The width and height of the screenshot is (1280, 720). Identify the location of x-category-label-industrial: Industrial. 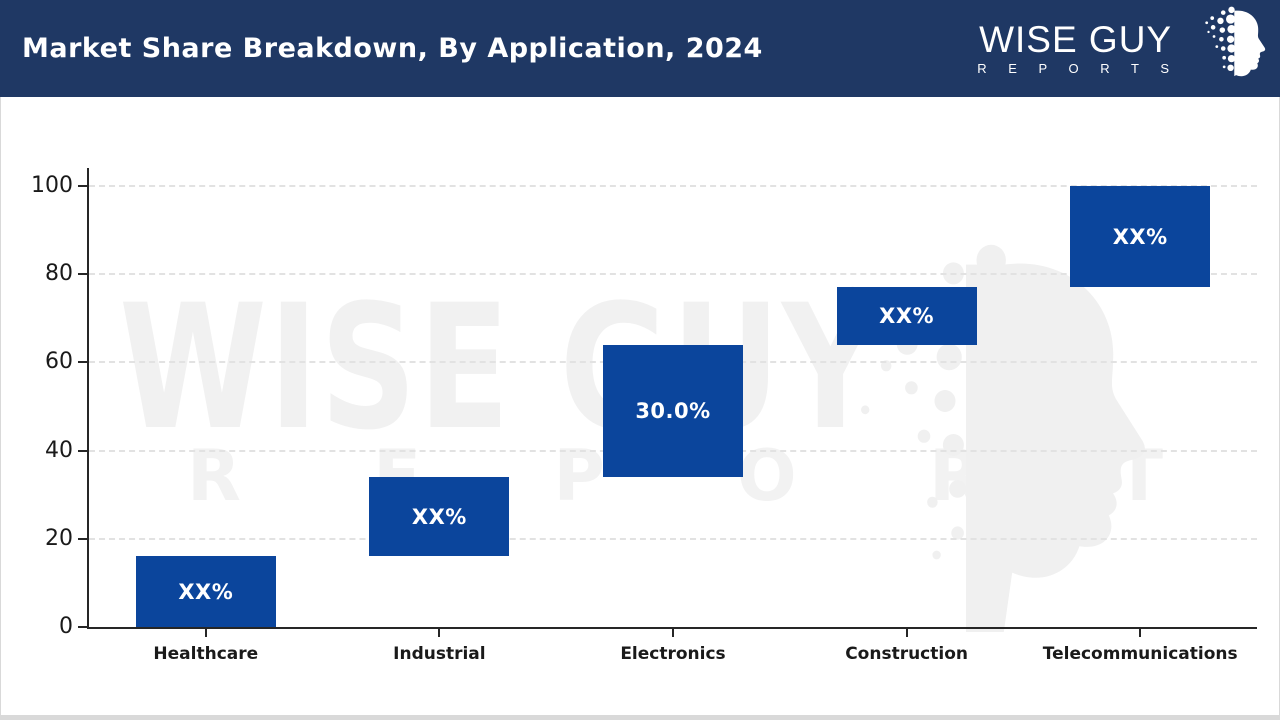
(439, 654).